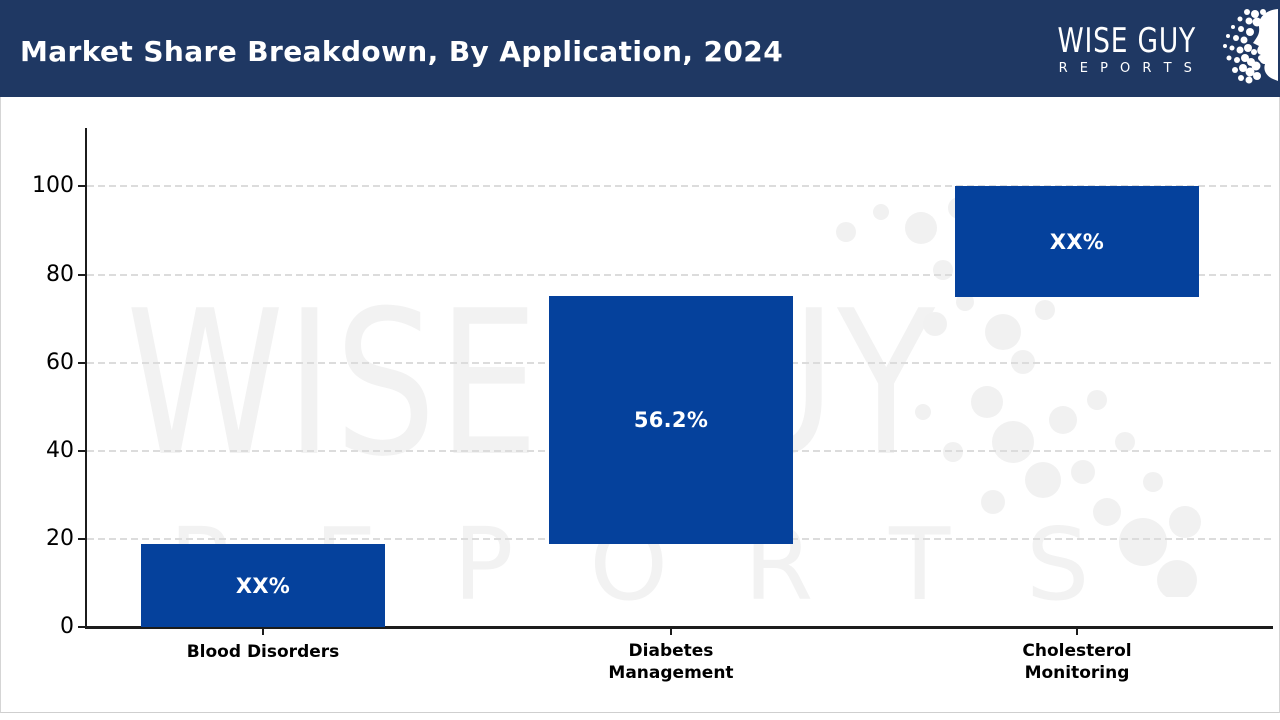  I want to click on x-category-label-line: Diabetes, so click(671, 651).